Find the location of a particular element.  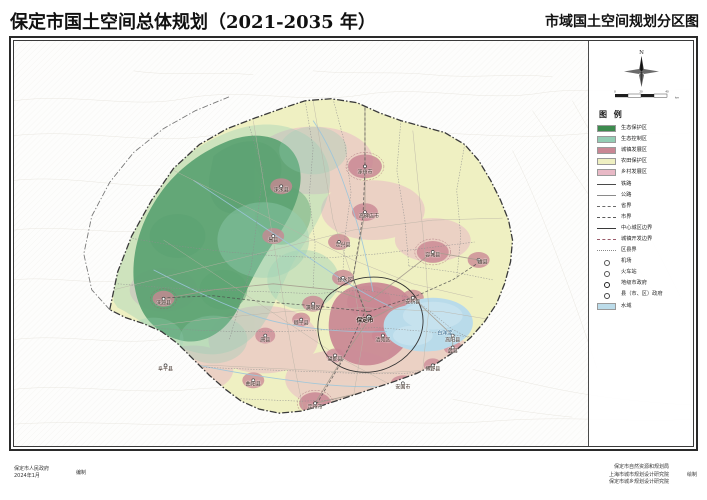

legend-item-label: 乡村发展区 is located at coordinates (634, 172).